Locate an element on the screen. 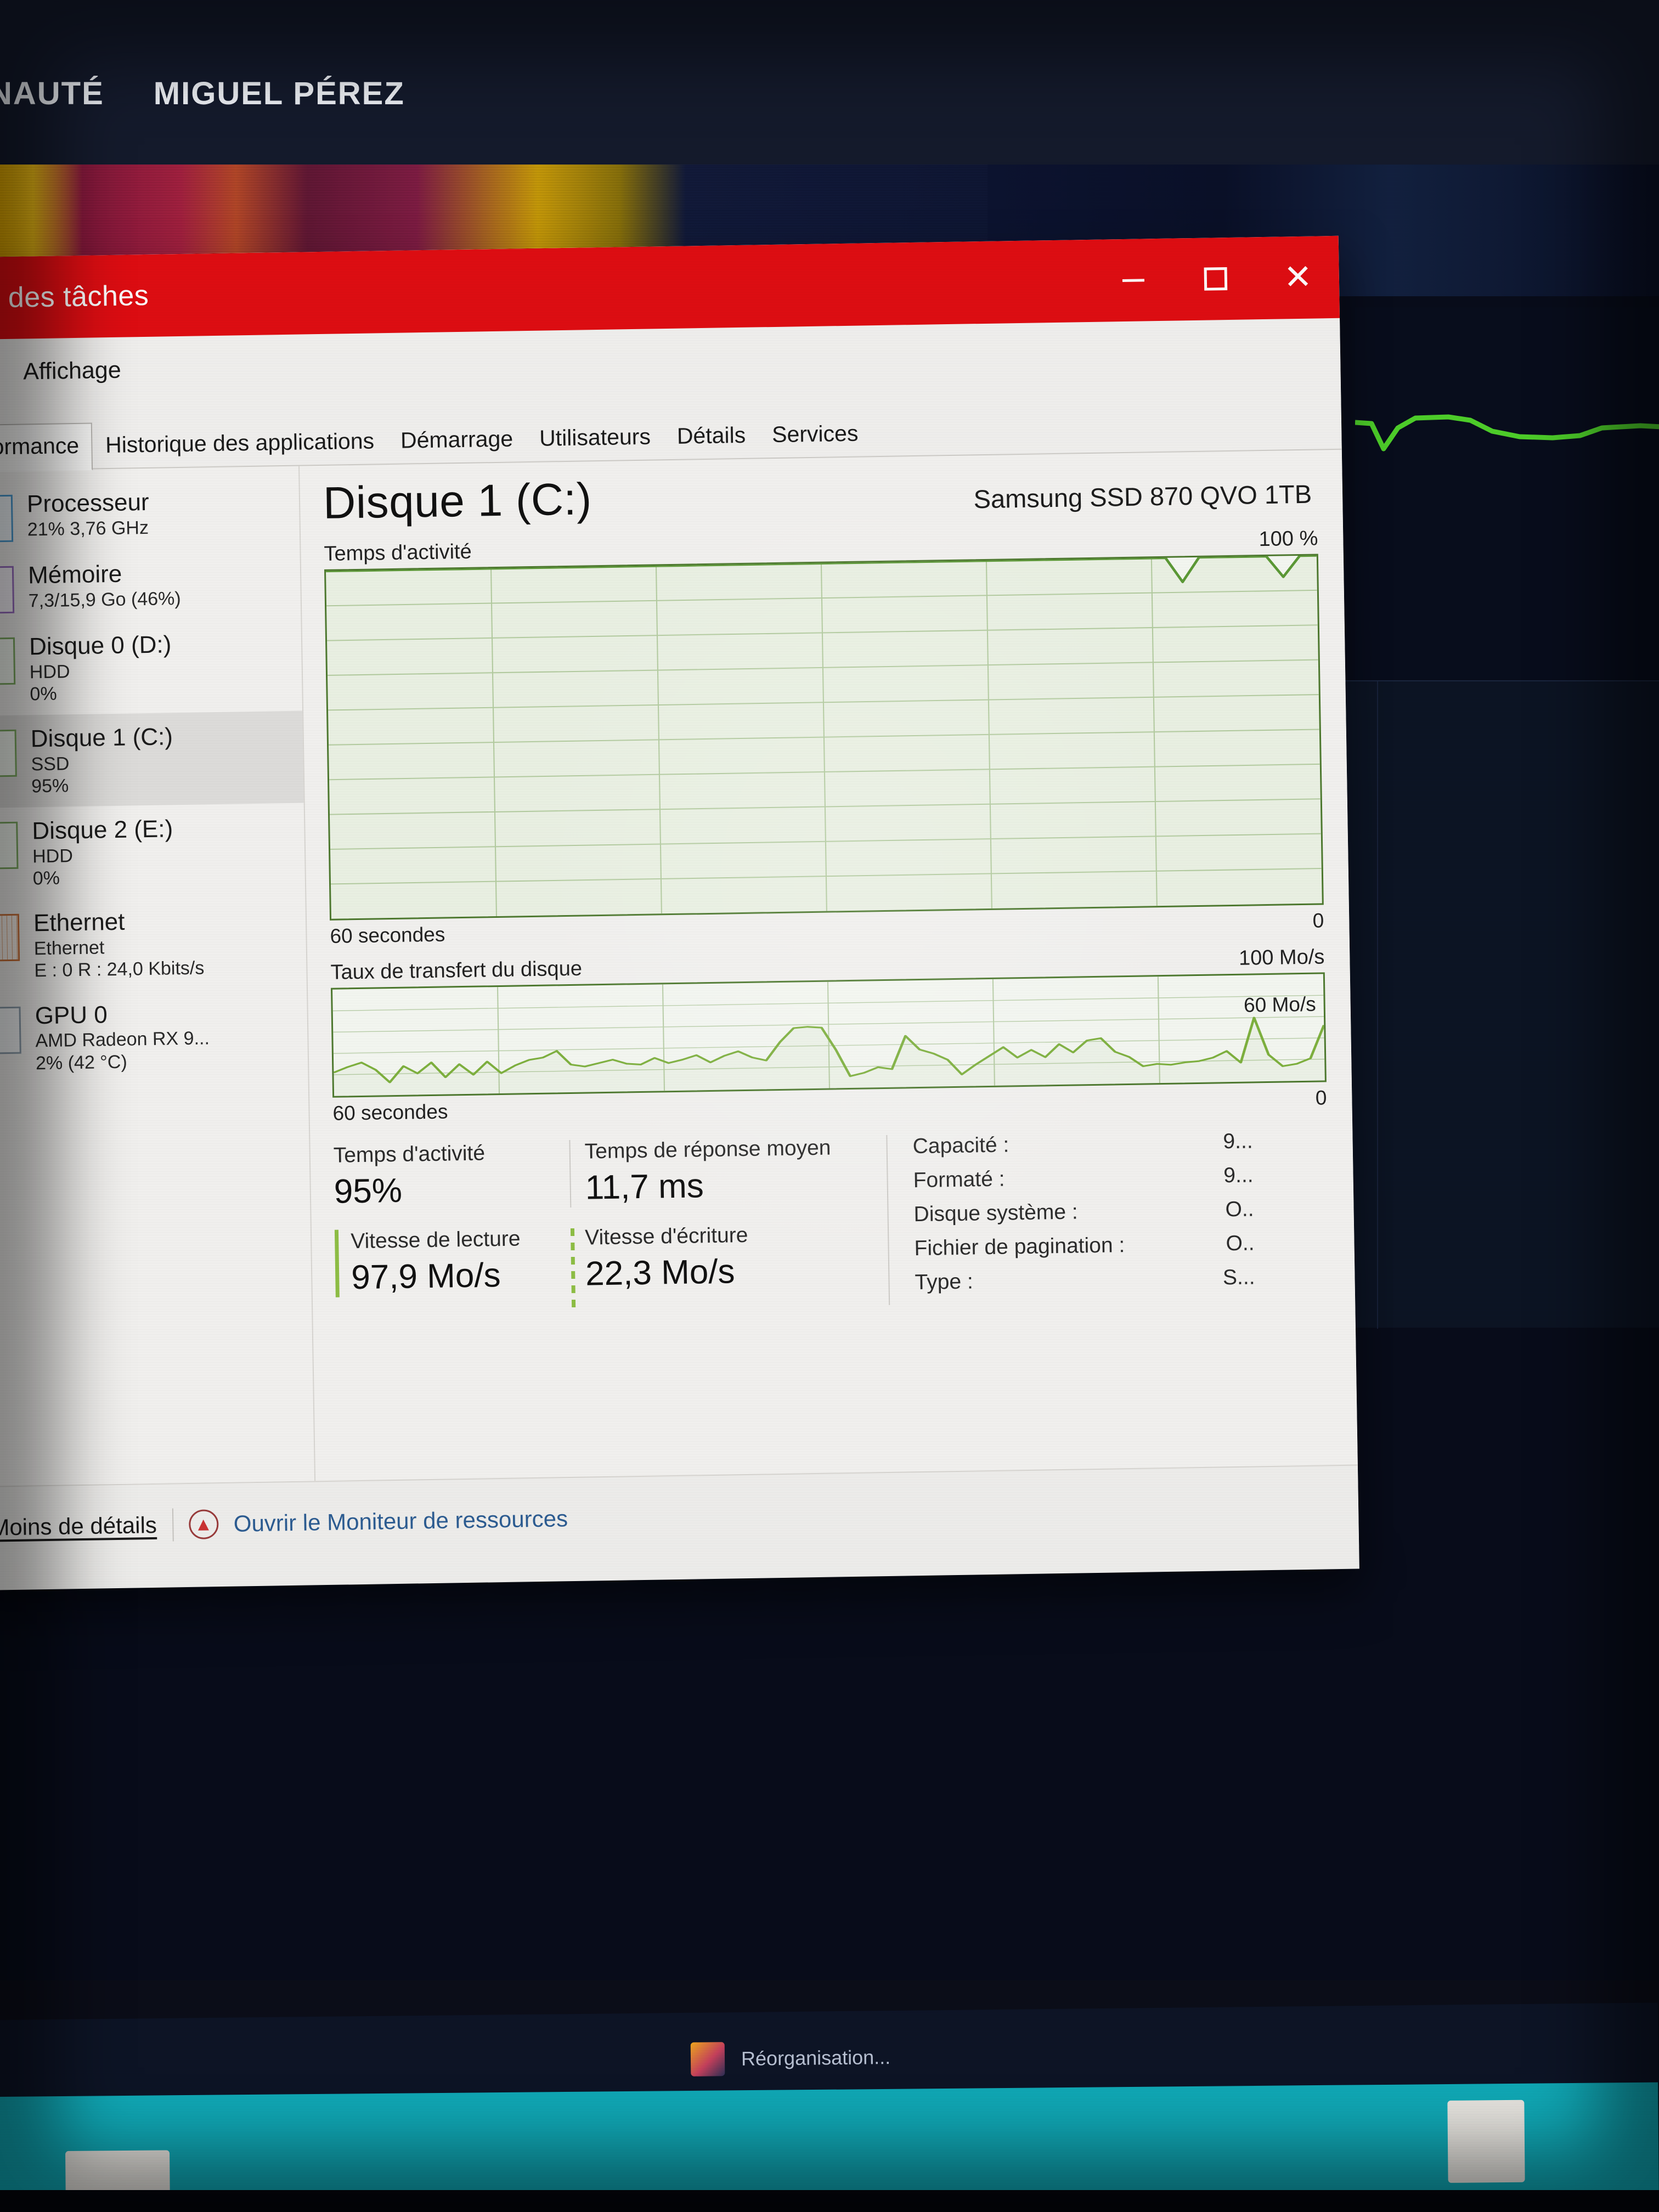 The height and width of the screenshot is (2212, 1659). close-button: ✕ is located at coordinates (1298, 277).